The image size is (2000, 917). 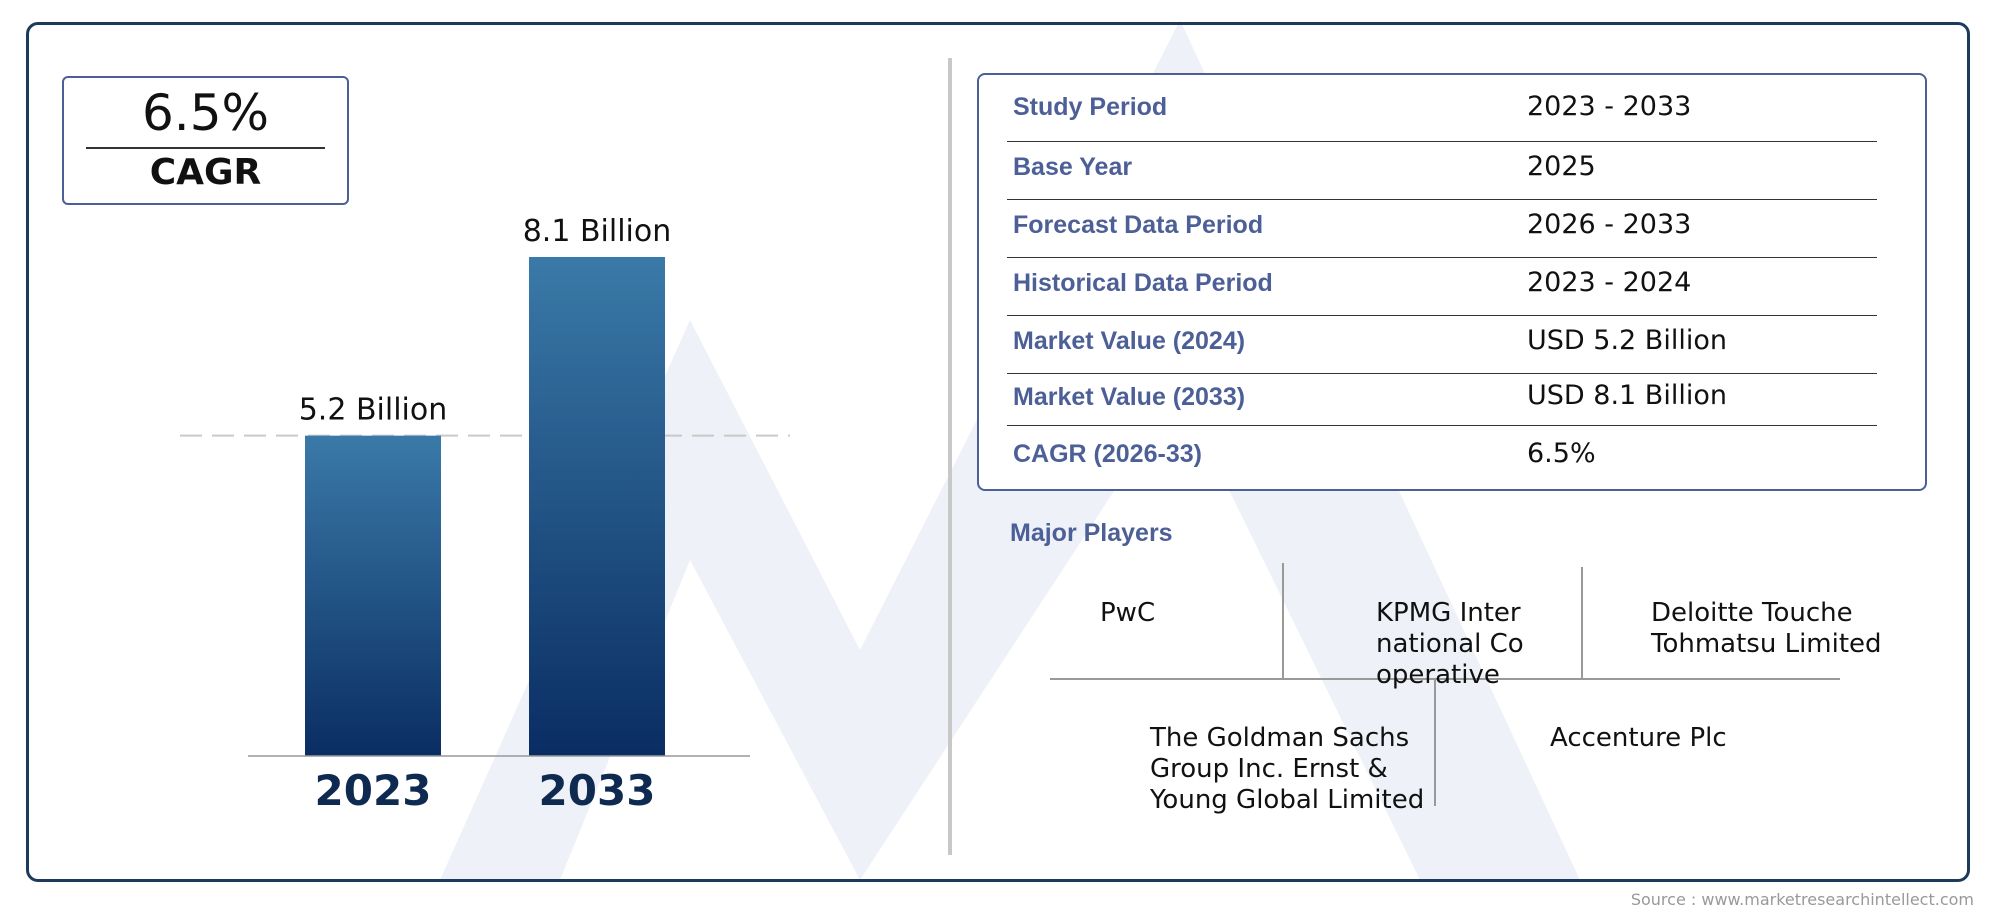 I want to click on row-value: 2023 - 2033, so click(x=1609, y=106).